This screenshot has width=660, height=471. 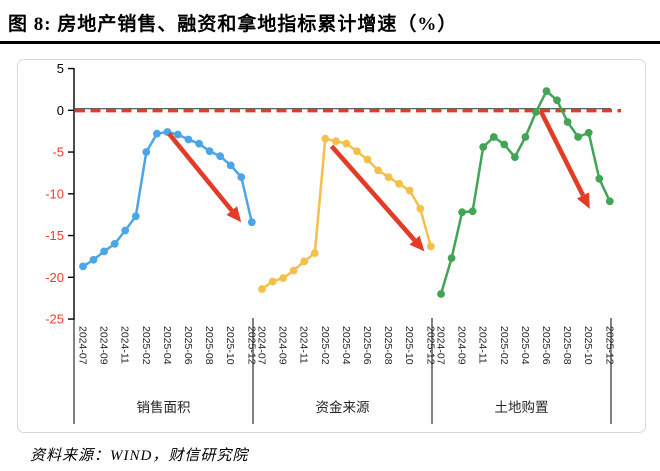 What do you see at coordinates (139, 456) in the screenshot?
I see `source-note: 资料来源：WIND，财信研究院` at bounding box center [139, 456].